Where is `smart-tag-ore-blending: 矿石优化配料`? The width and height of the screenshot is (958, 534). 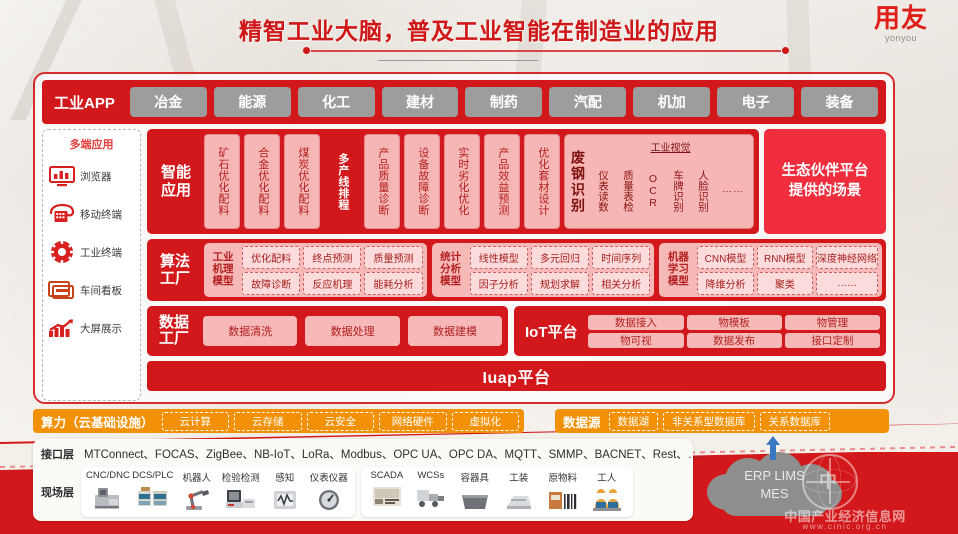
smart-tag-ore-blending: 矿石优化配料 is located at coordinates (222, 181).